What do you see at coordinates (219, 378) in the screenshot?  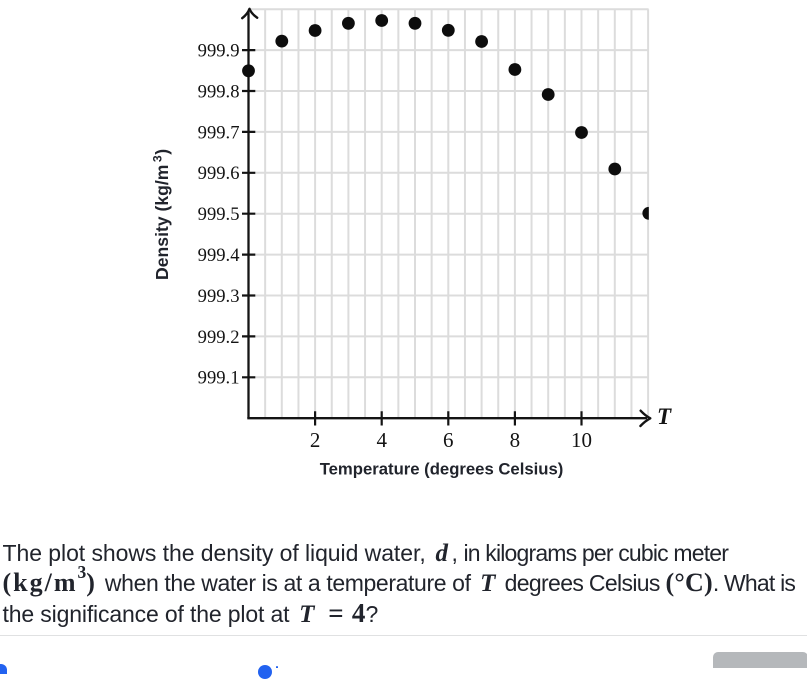 I see `svg-text: 999.1` at bounding box center [219, 378].